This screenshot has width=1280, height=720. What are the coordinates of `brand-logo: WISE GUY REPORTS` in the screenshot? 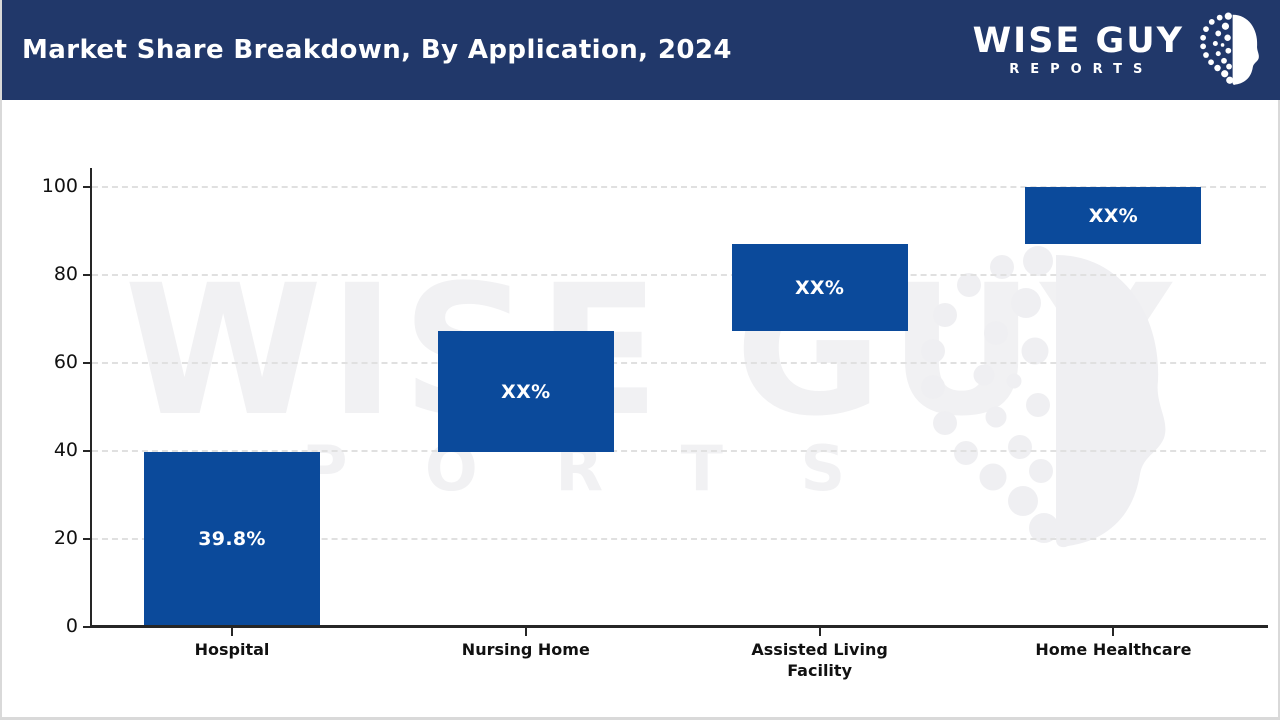 It's located at (1116, 50).